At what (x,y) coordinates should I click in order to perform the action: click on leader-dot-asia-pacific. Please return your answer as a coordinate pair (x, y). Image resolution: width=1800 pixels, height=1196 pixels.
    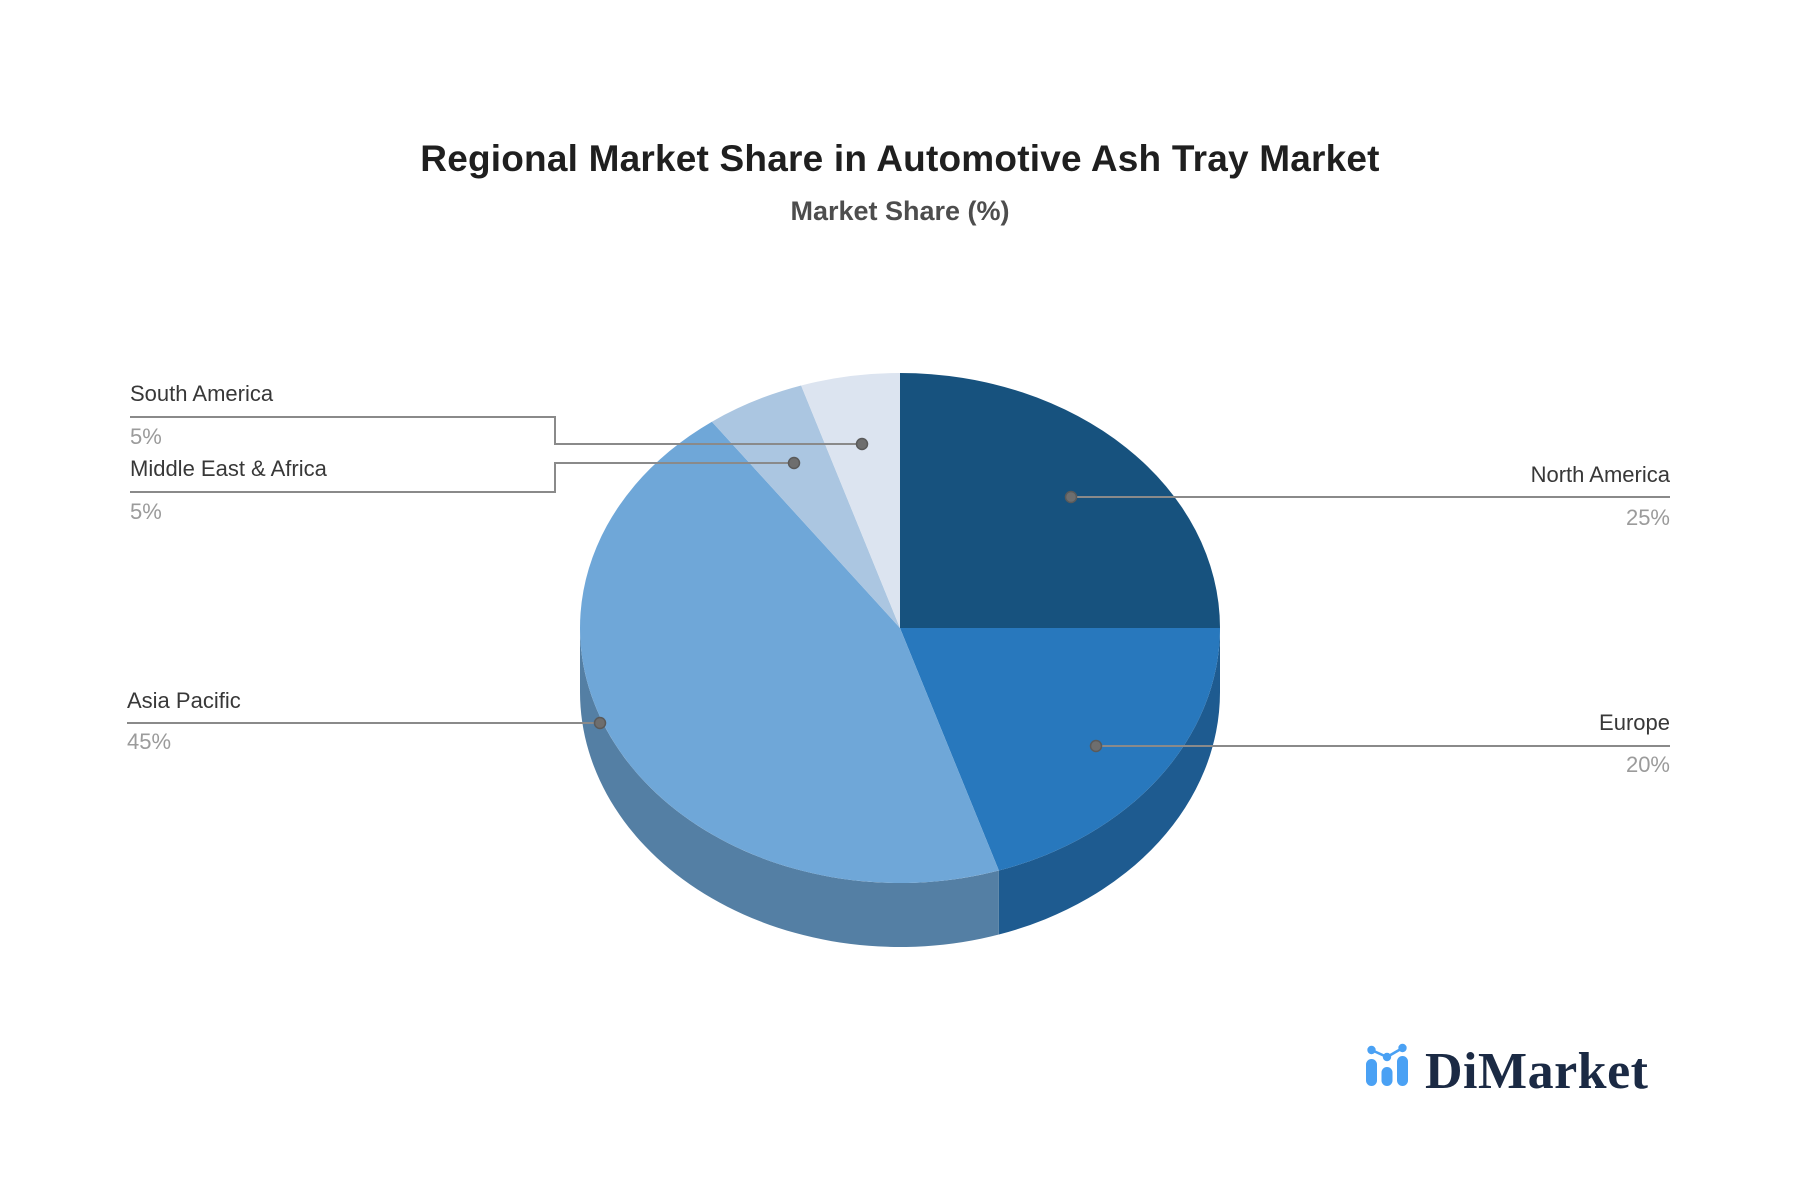
    Looking at the image, I should click on (600, 723).